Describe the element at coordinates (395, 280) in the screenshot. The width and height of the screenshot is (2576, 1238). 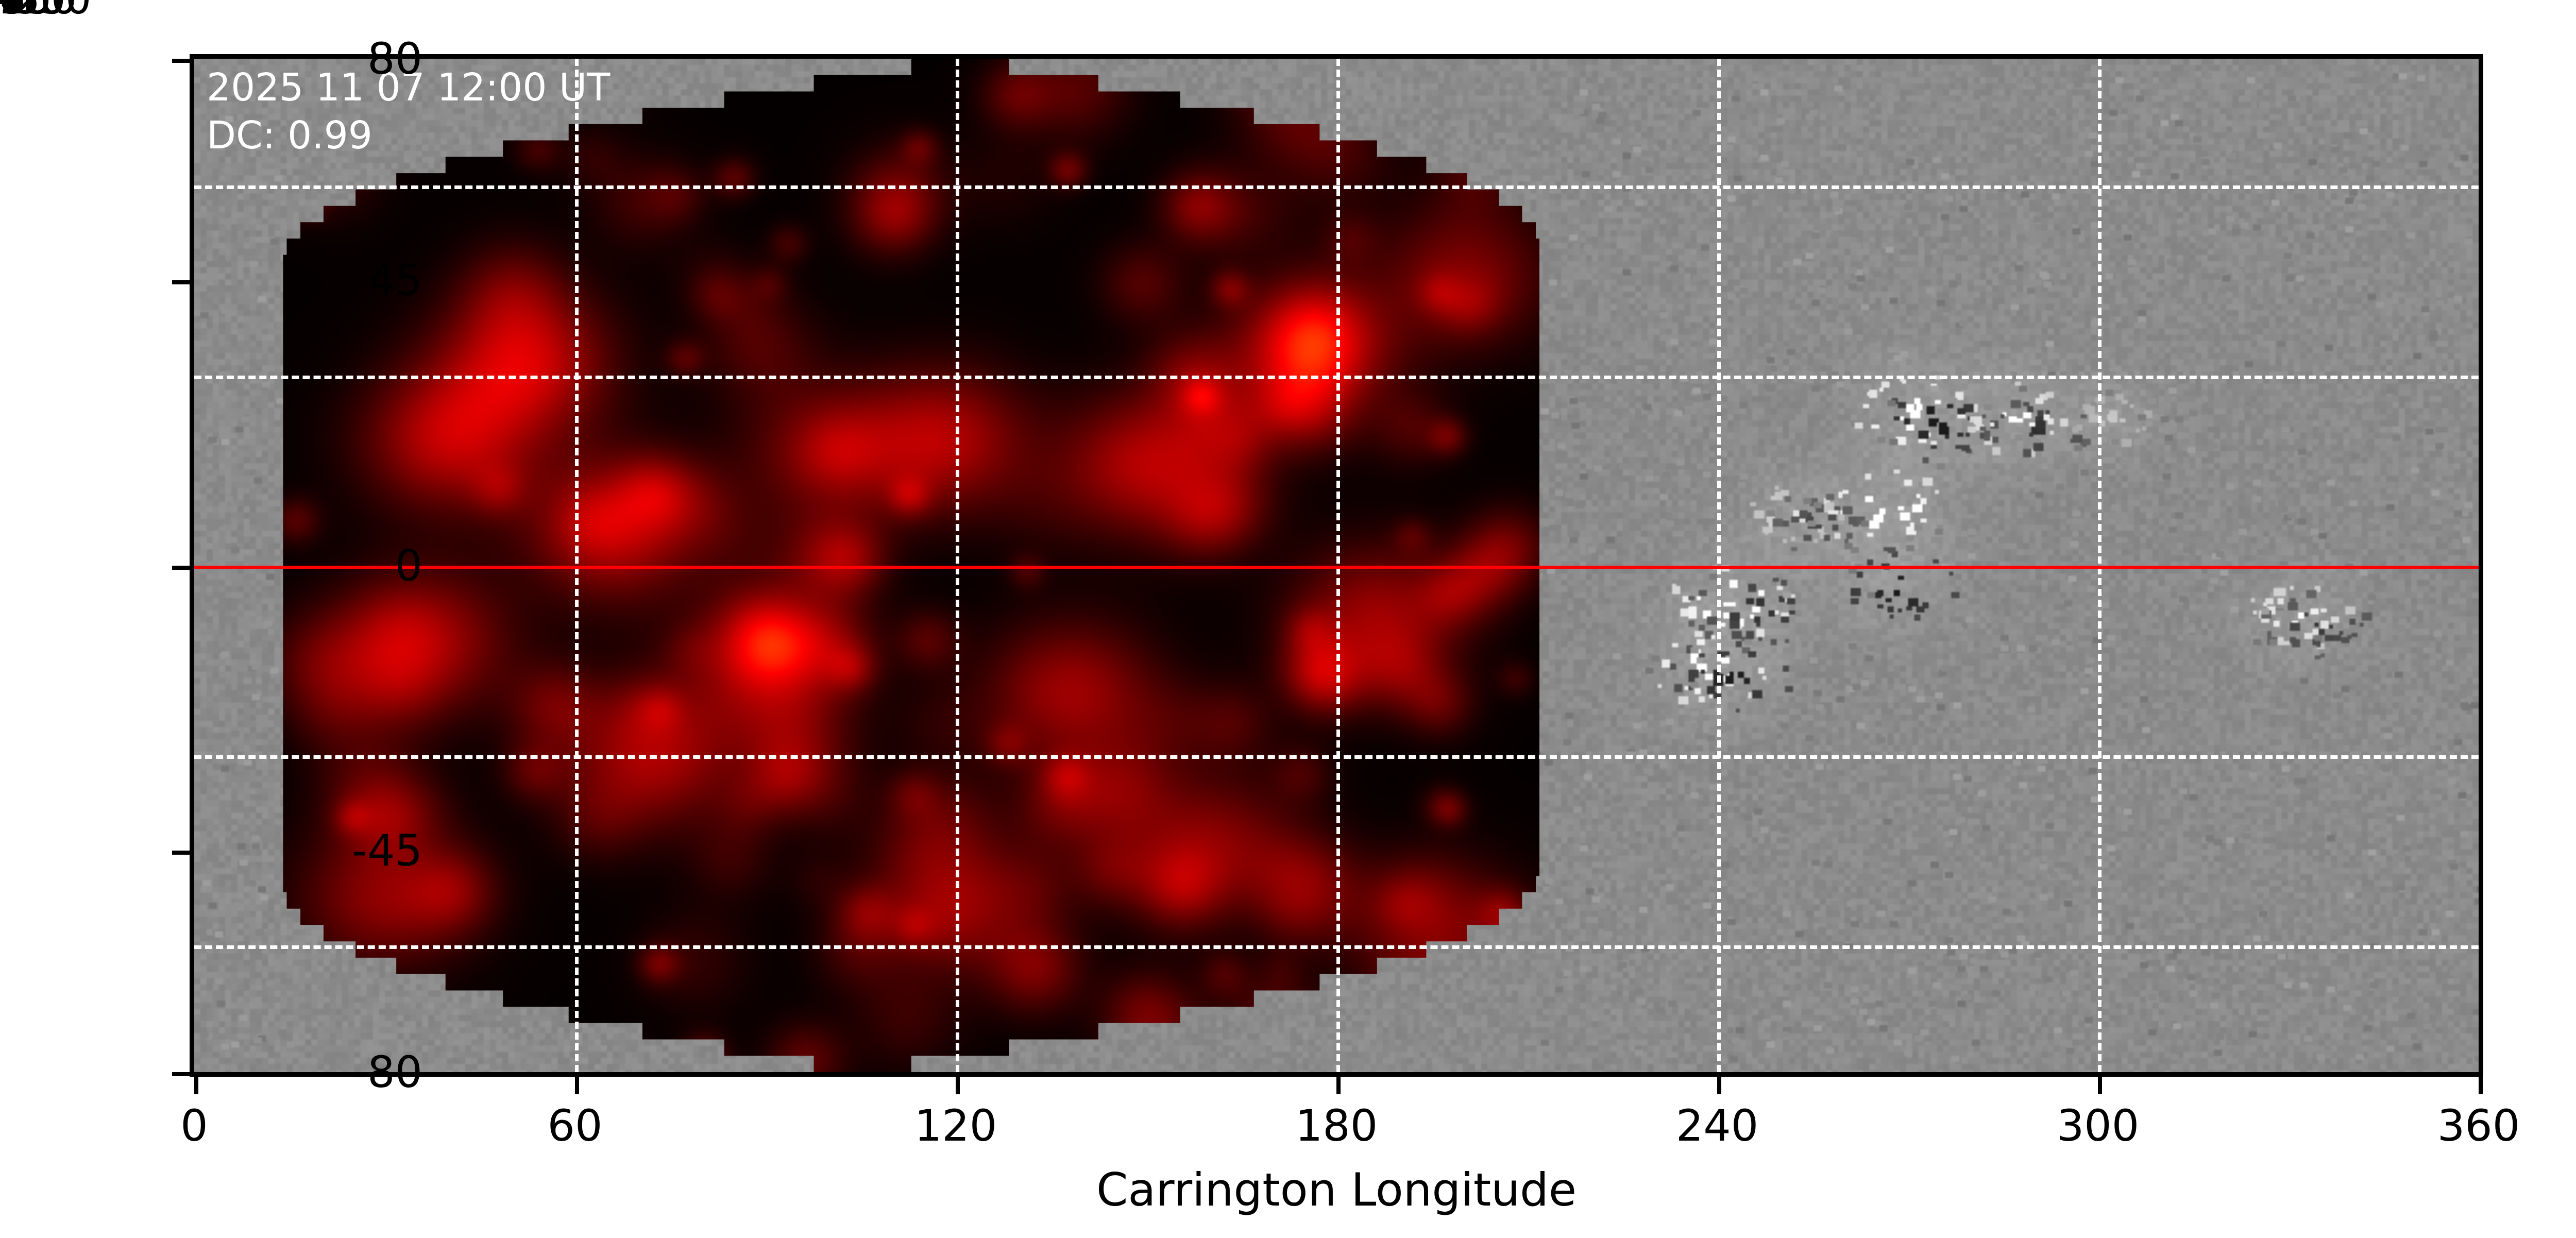
I see `y-tick-label-45: 45` at that location.